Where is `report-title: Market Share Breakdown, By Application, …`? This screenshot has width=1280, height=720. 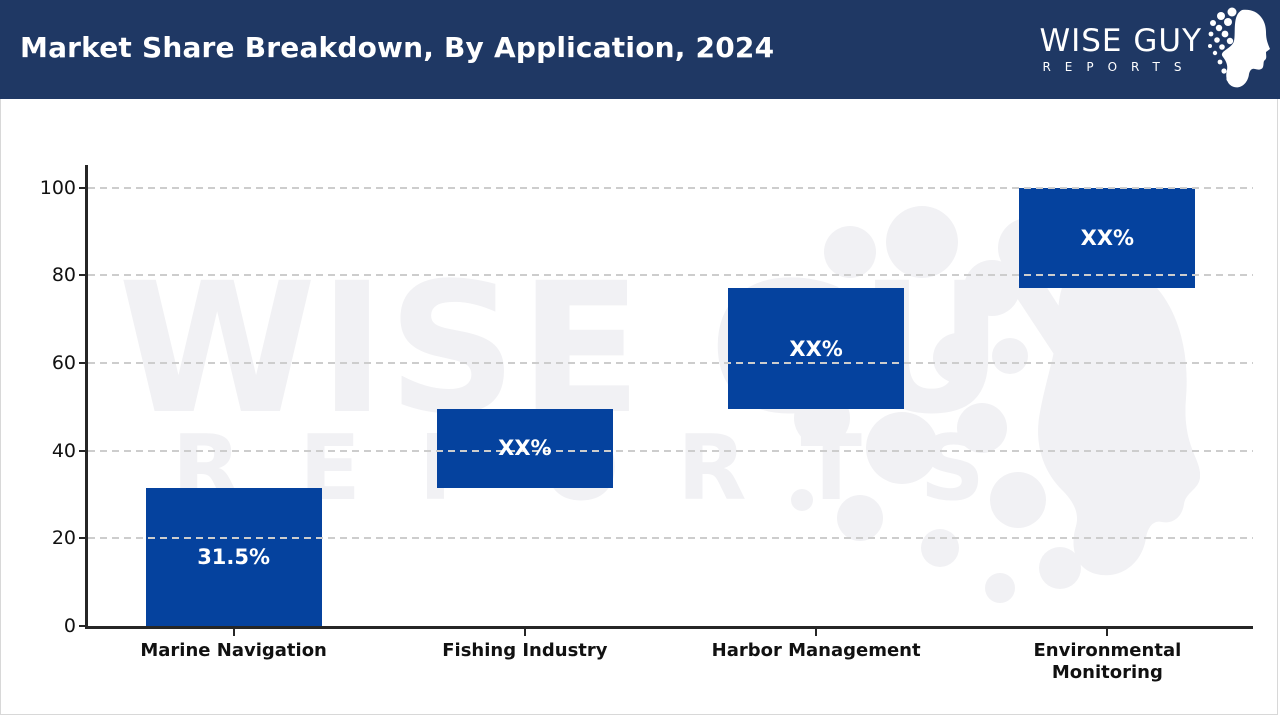
report-title: Market Share Breakdown, By Application, … is located at coordinates (397, 47).